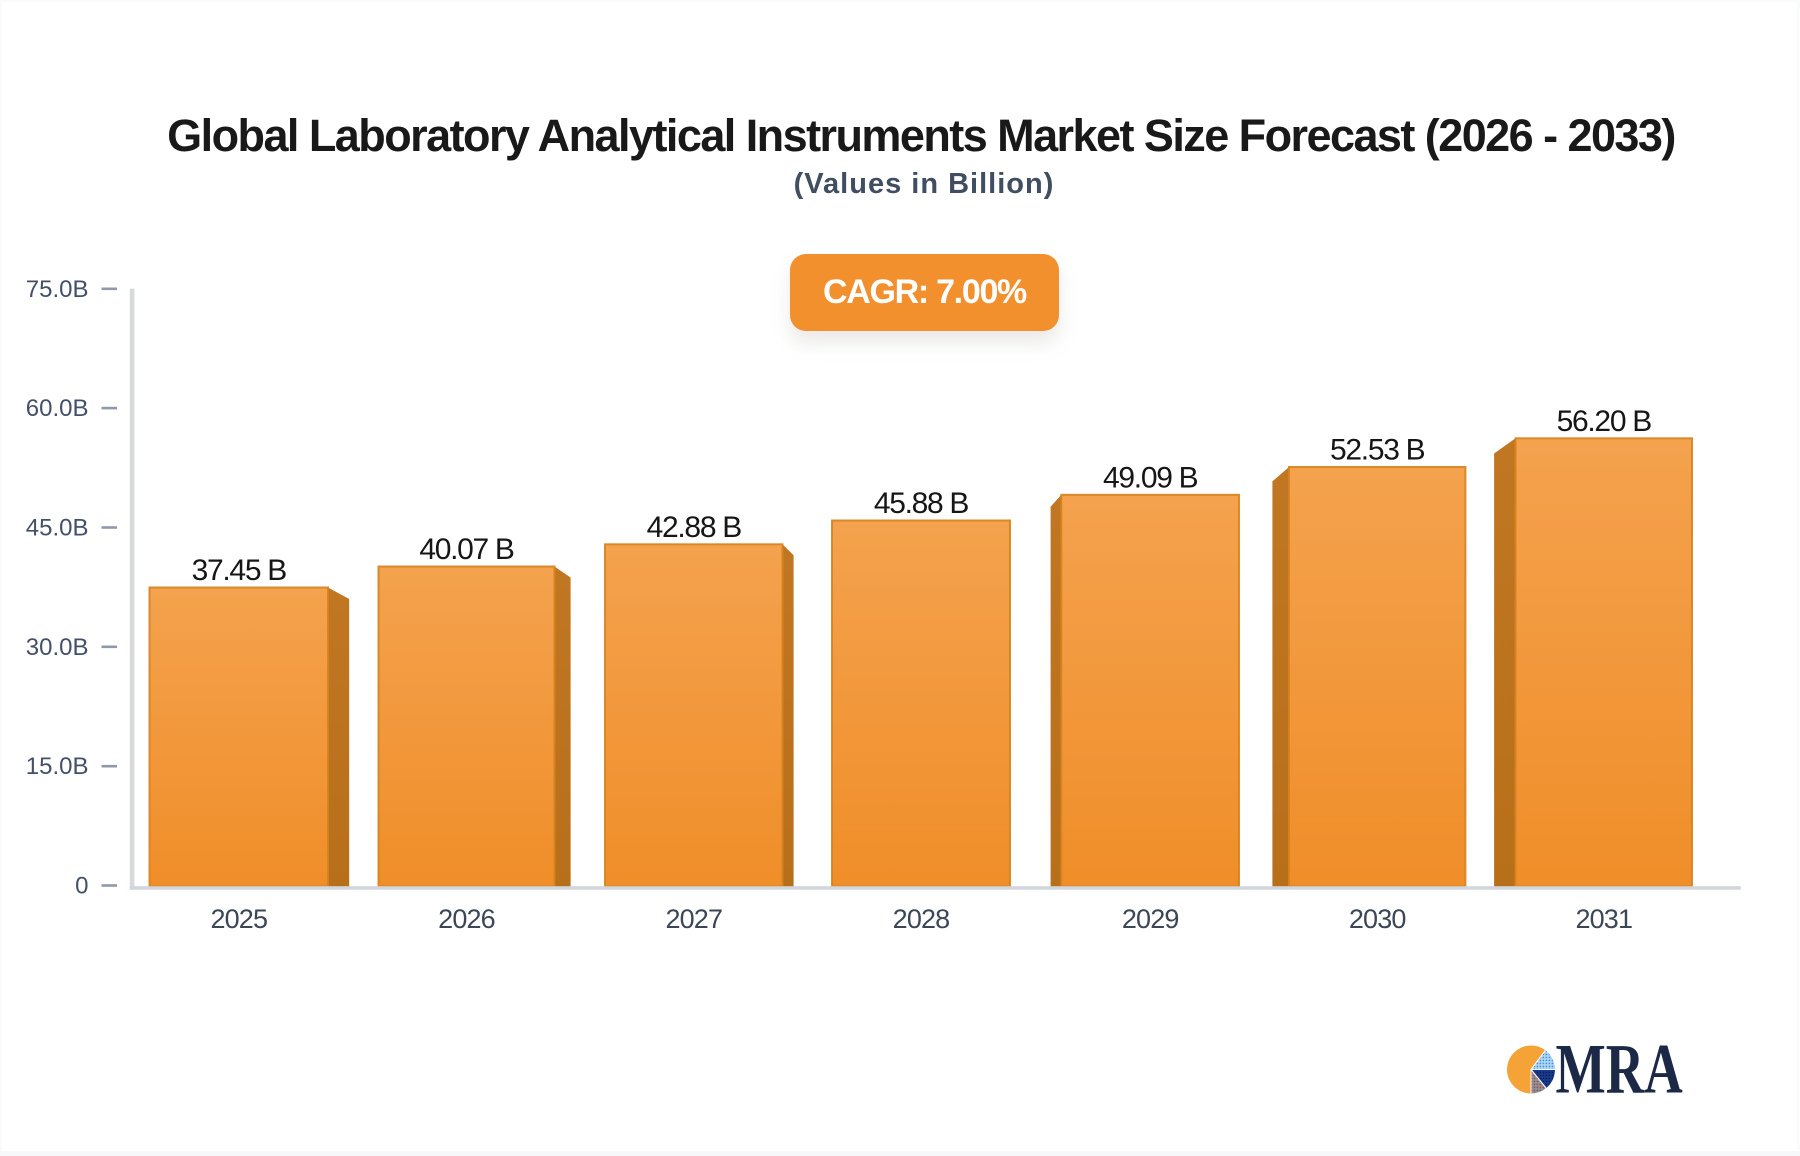 The width and height of the screenshot is (1800, 1156). Describe the element at coordinates (57, 647) in the screenshot. I see `svg-text: 30.0B` at that location.